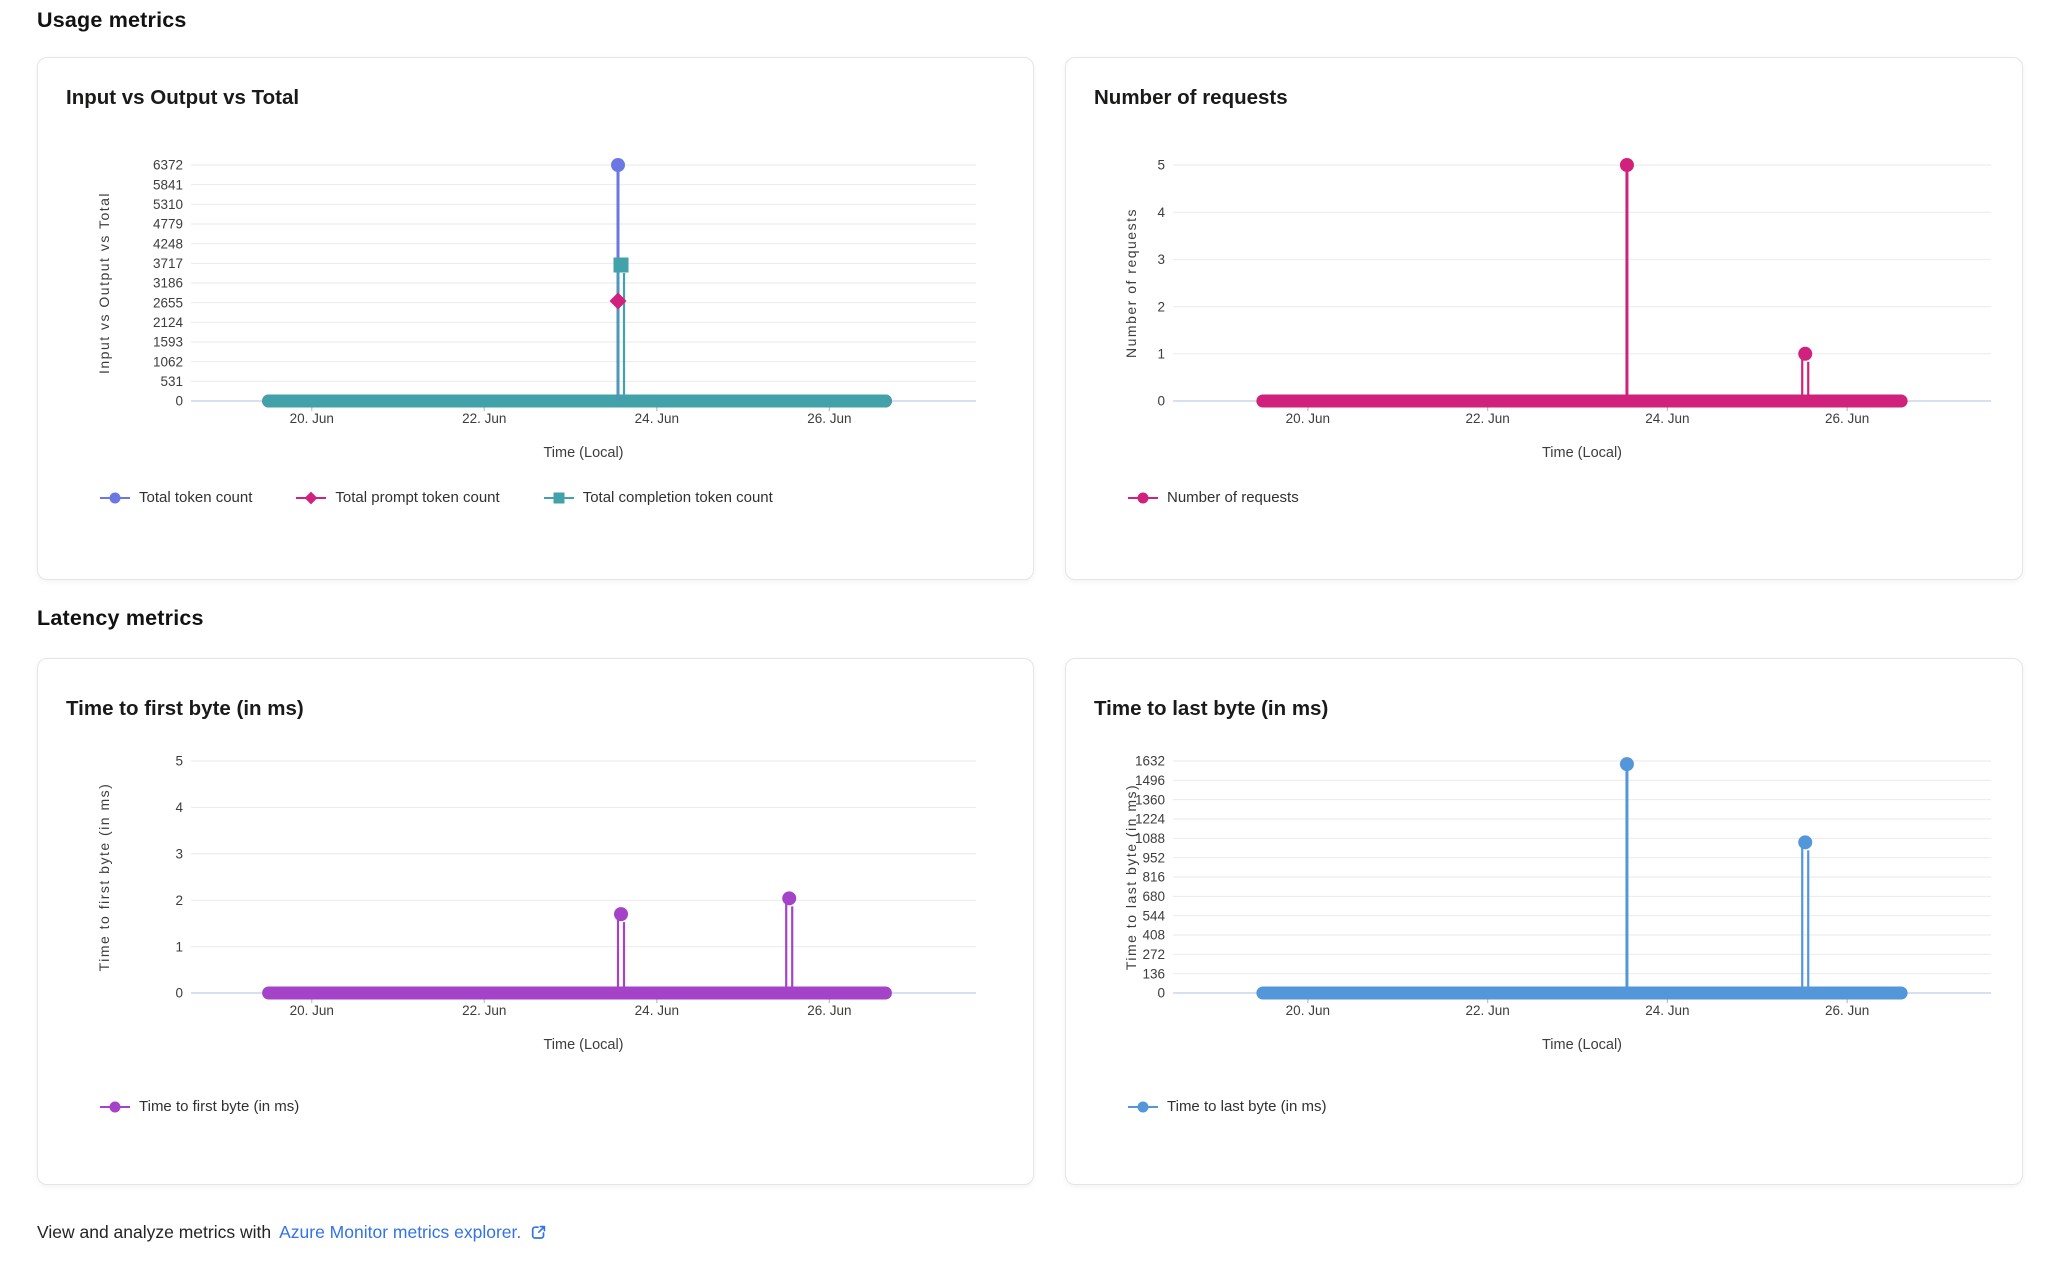  What do you see at coordinates (168, 283) in the screenshot?
I see `y-tick-label: 3186` at bounding box center [168, 283].